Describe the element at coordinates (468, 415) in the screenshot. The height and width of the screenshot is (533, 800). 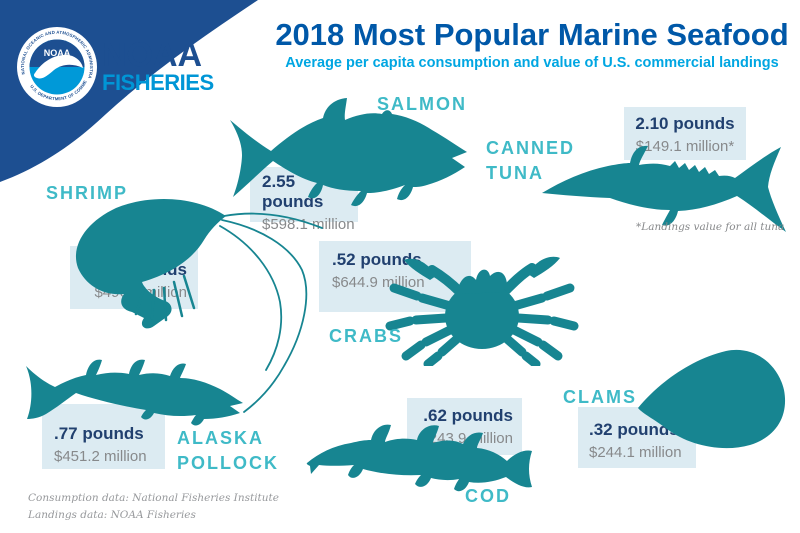
I see `cod-pounds: .62 pounds` at that location.